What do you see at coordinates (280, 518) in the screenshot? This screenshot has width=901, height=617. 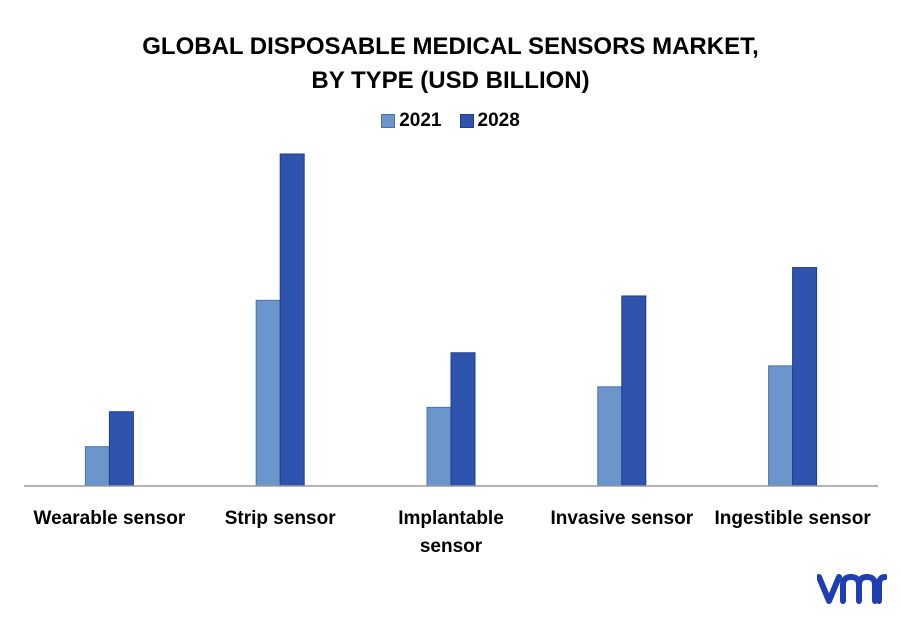 I see `category-label: Strip sensor` at bounding box center [280, 518].